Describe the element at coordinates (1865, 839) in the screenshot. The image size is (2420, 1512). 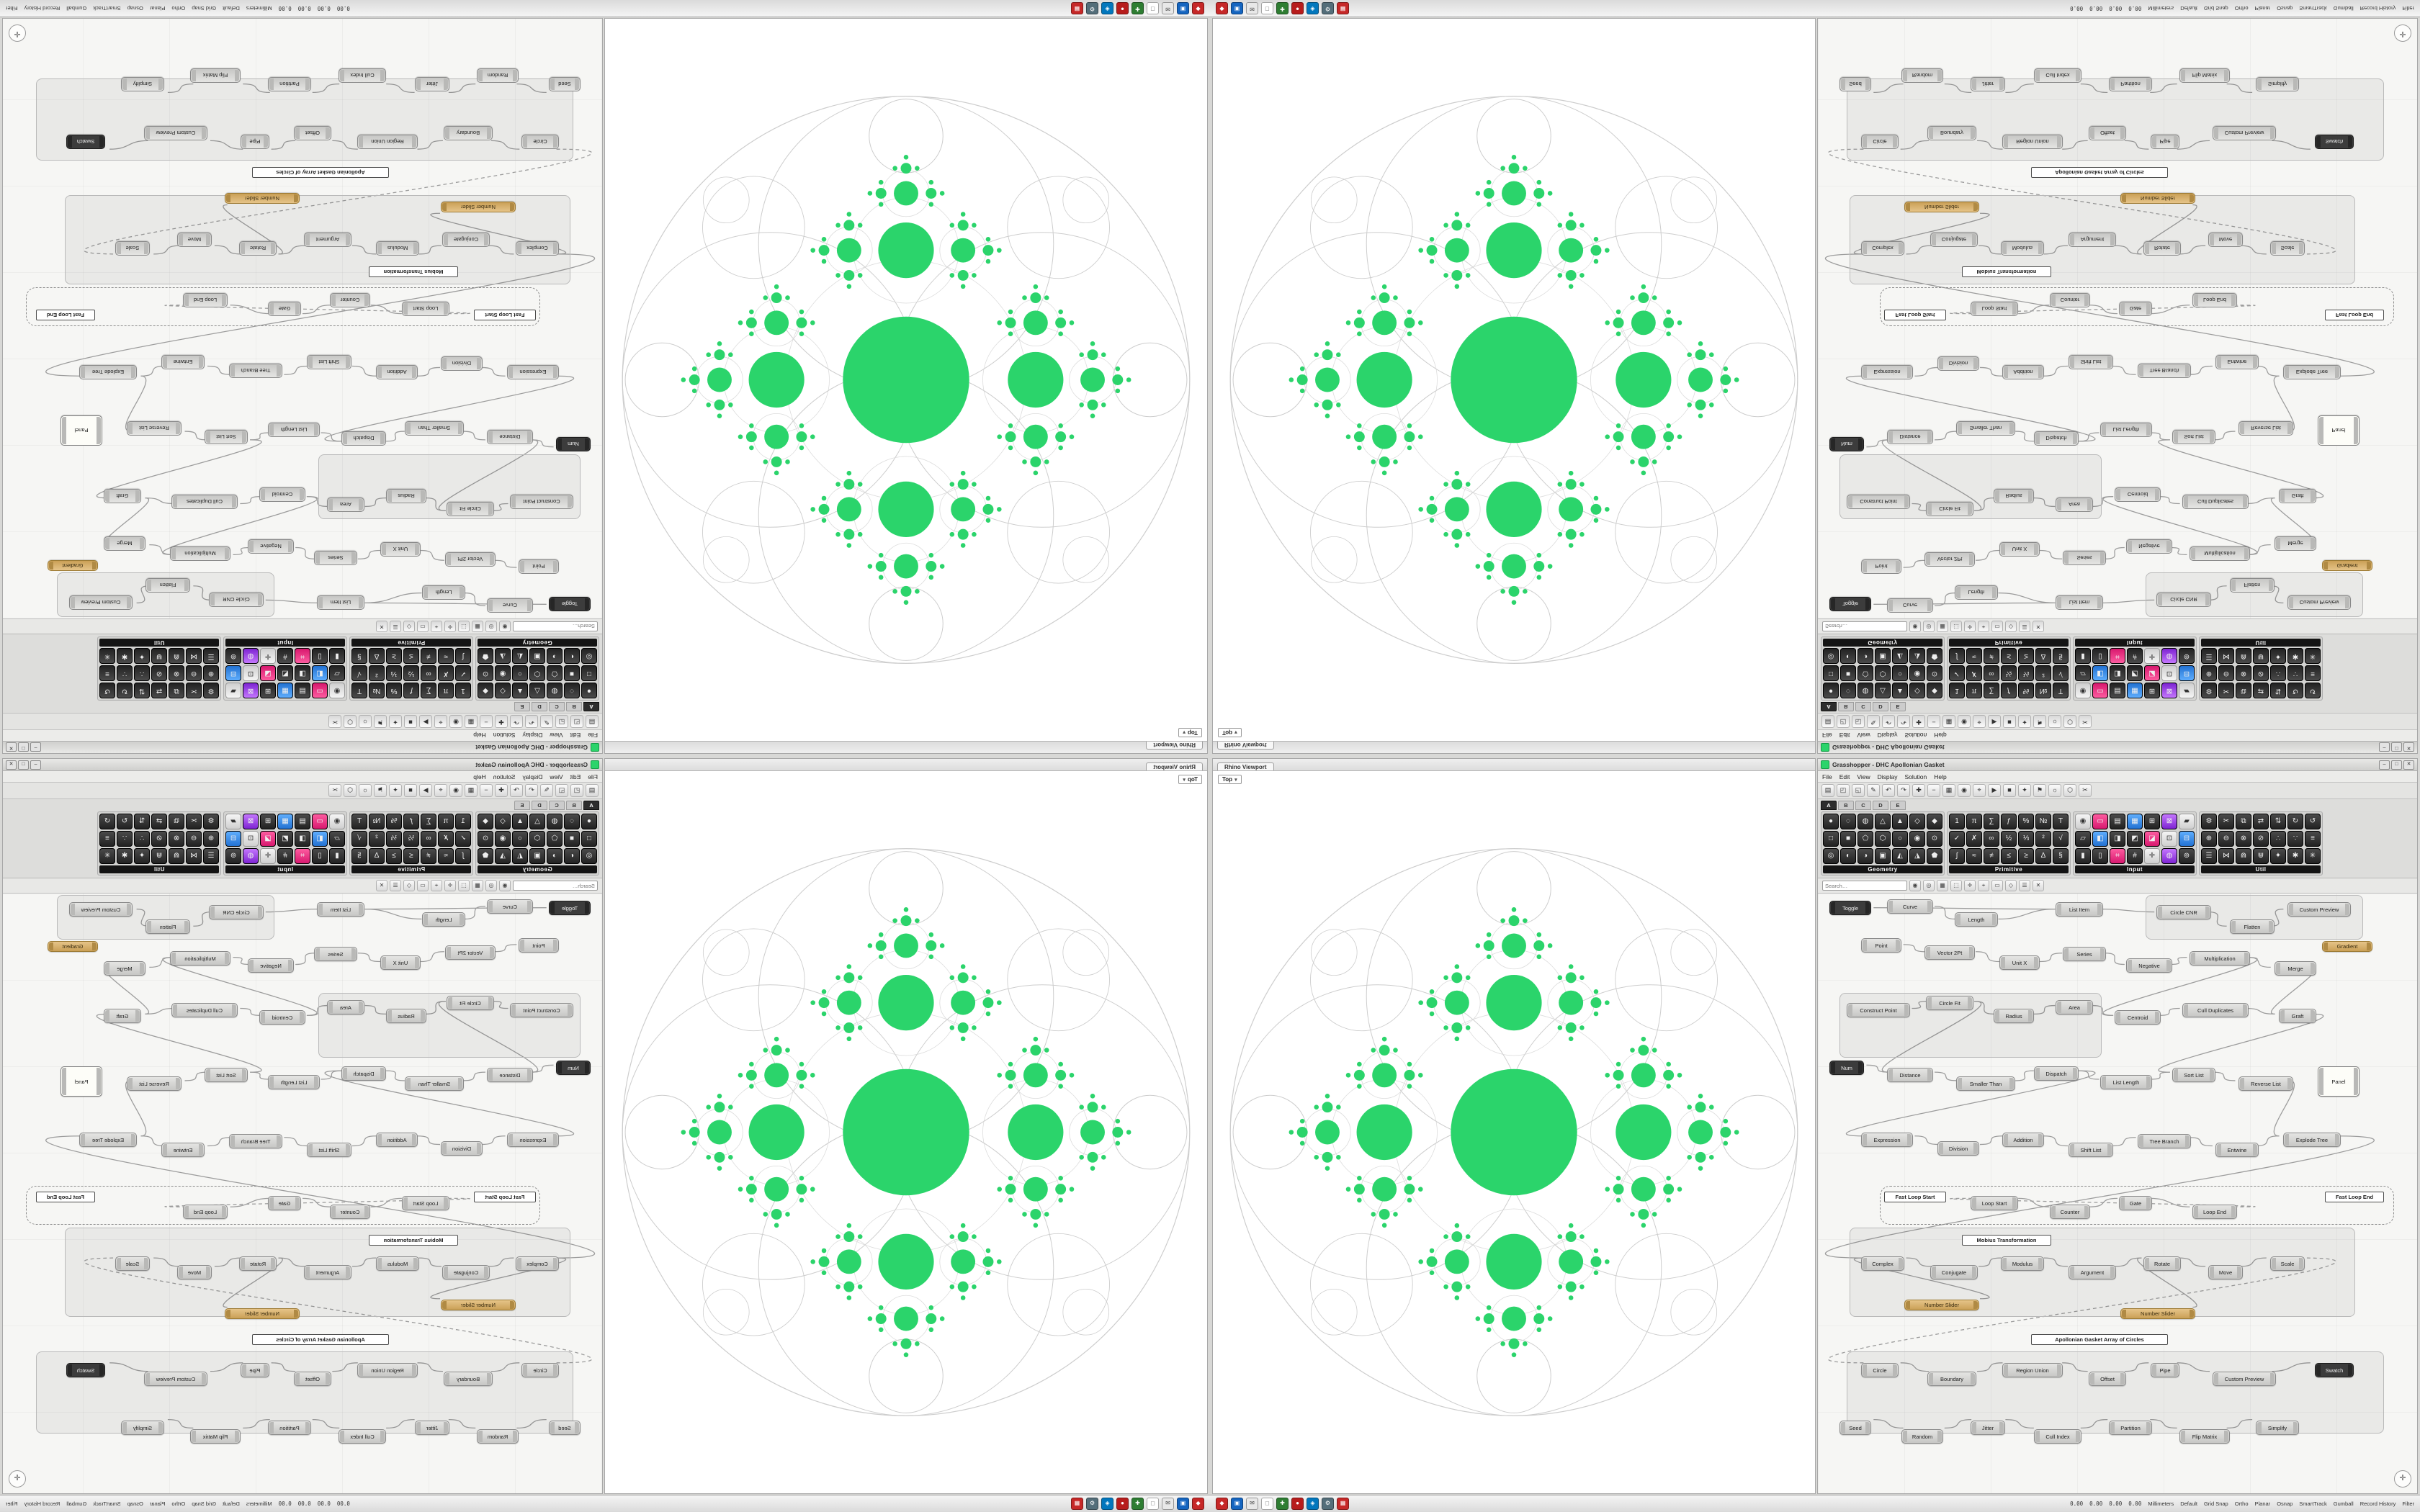
I see `component-icon-geometry-9: ⬠` at that location.